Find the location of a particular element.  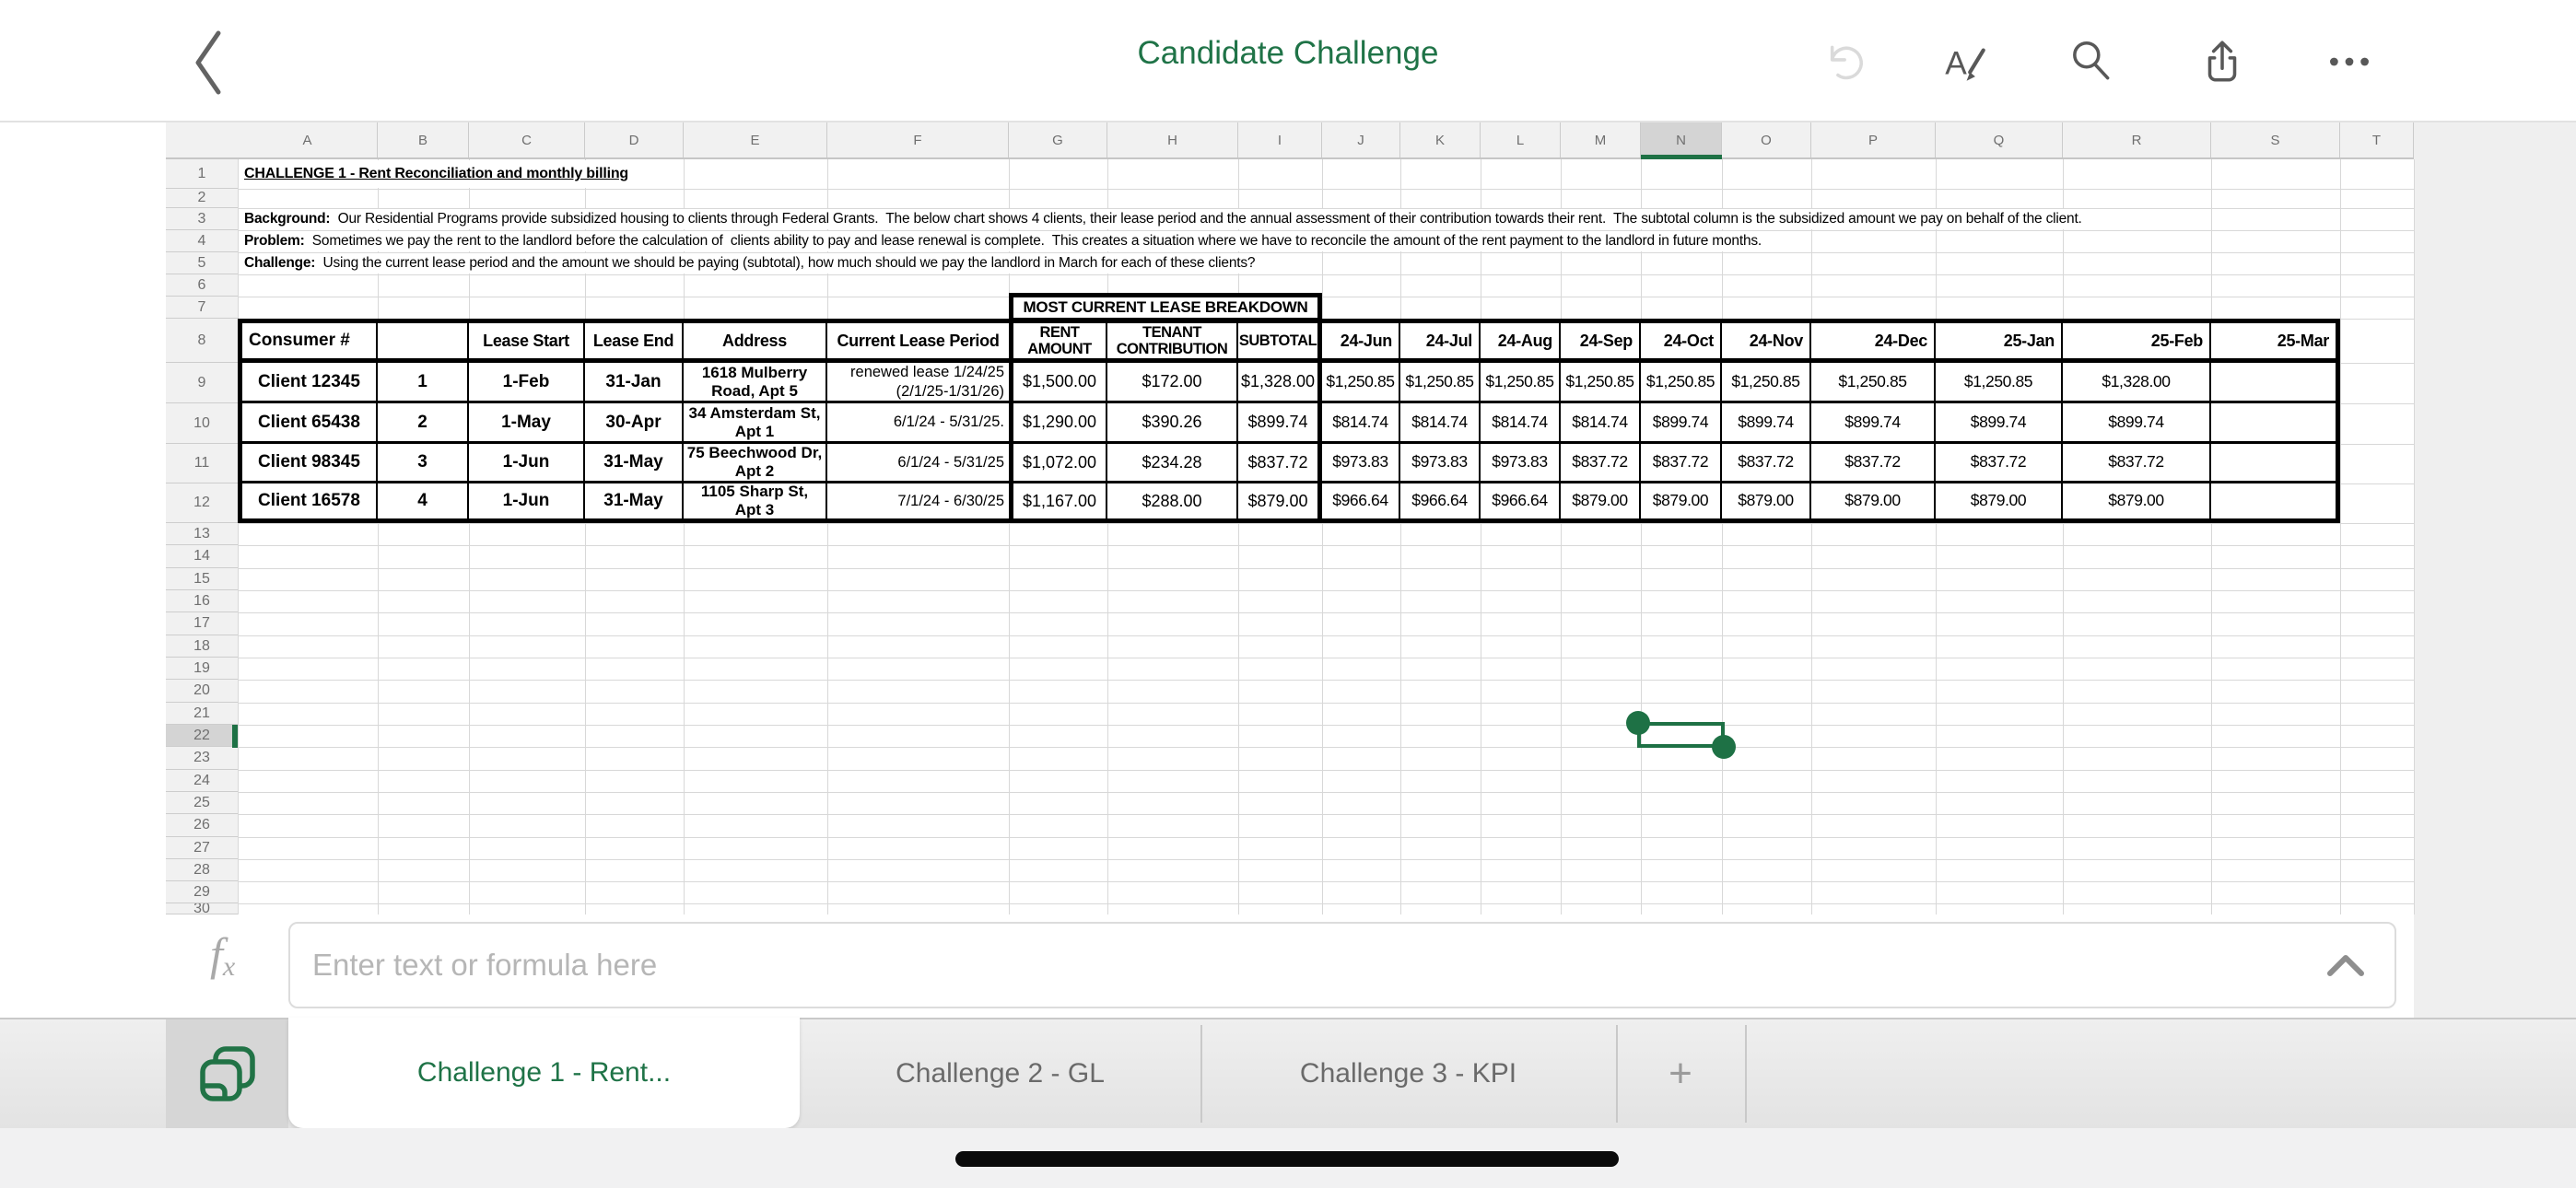

cell-H8: TENANT CONTRIBUTION is located at coordinates (1172, 341).